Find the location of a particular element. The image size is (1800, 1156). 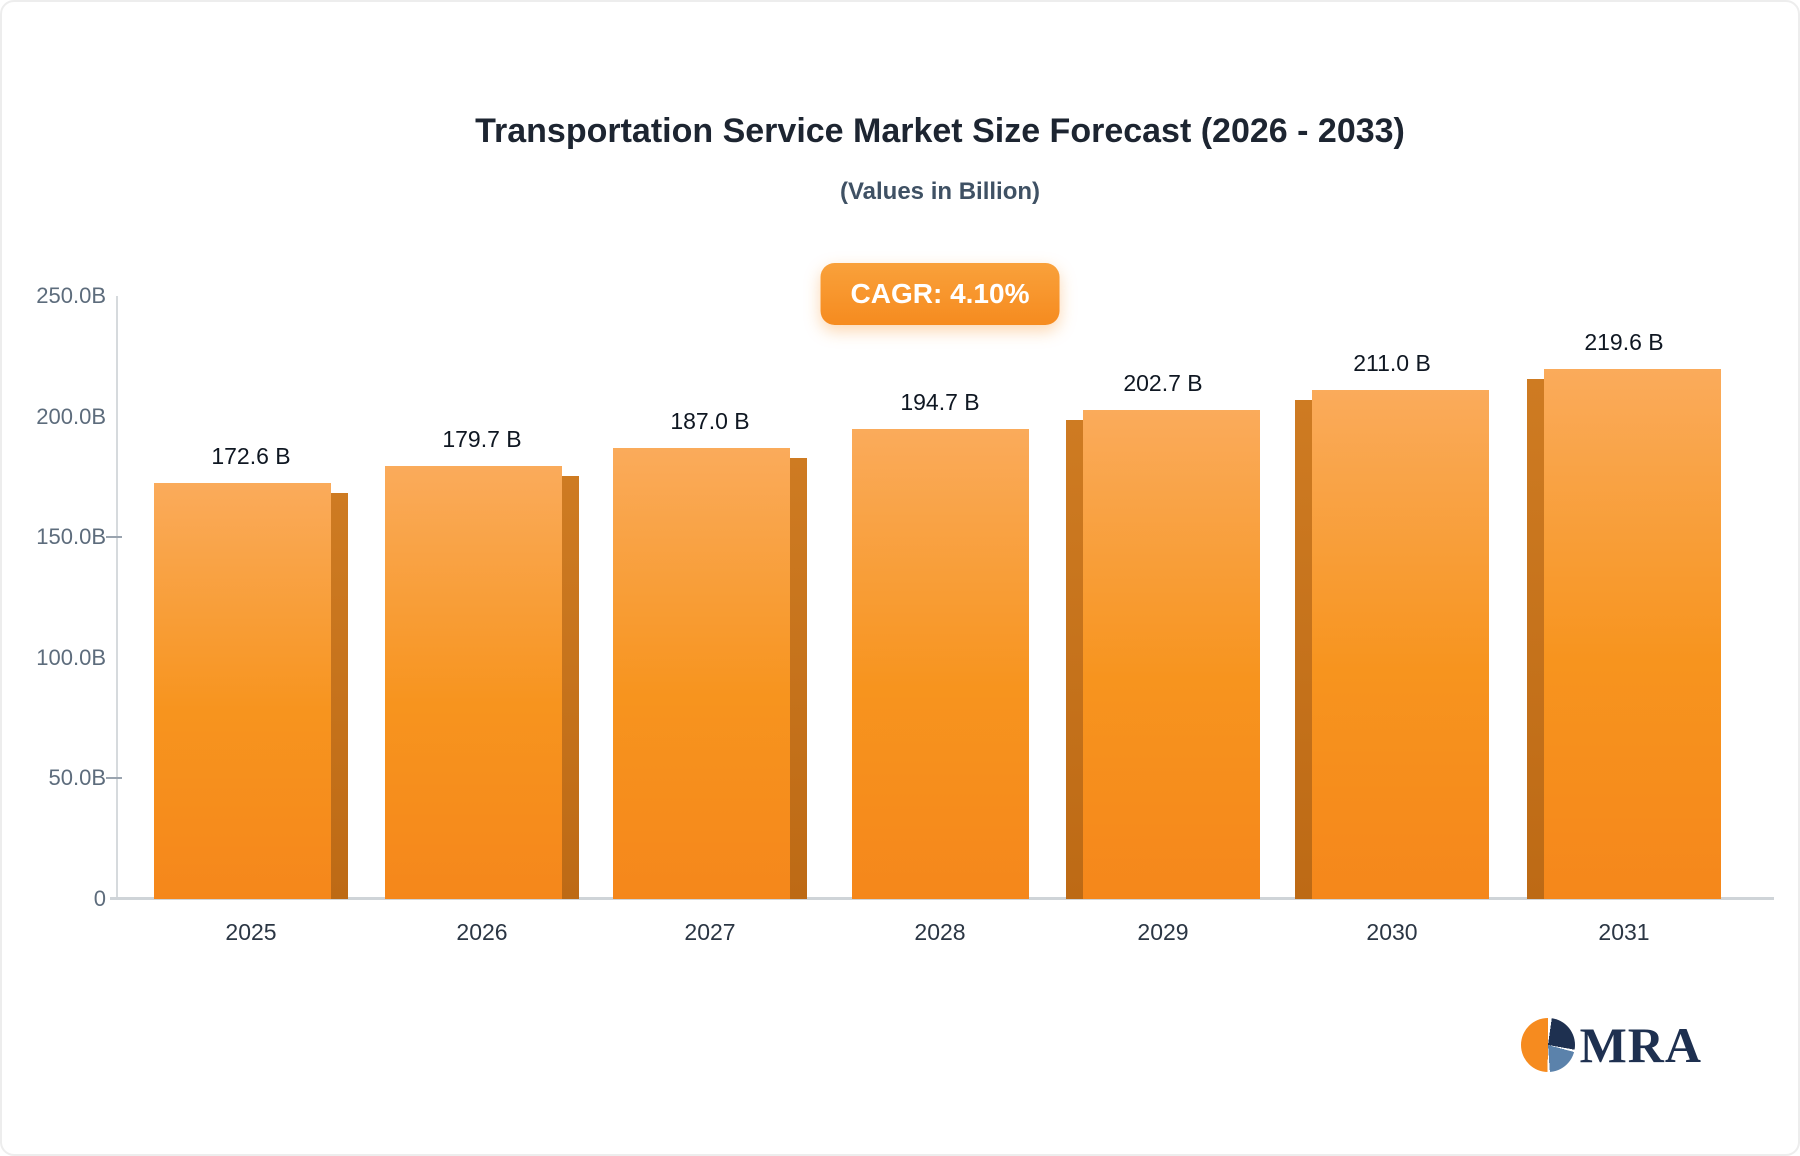

bar-value-label: 194.7 B is located at coordinates (940, 402).